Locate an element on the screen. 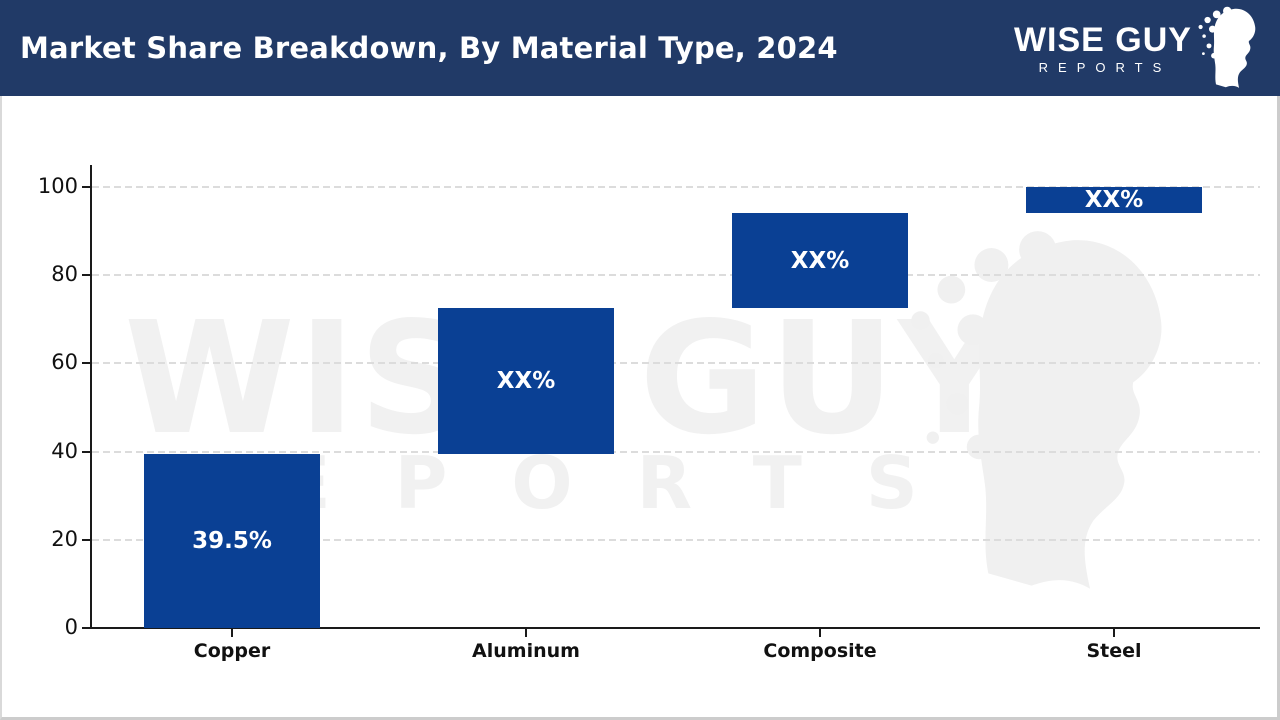  bar-copper: 39.5% is located at coordinates (232, 540).